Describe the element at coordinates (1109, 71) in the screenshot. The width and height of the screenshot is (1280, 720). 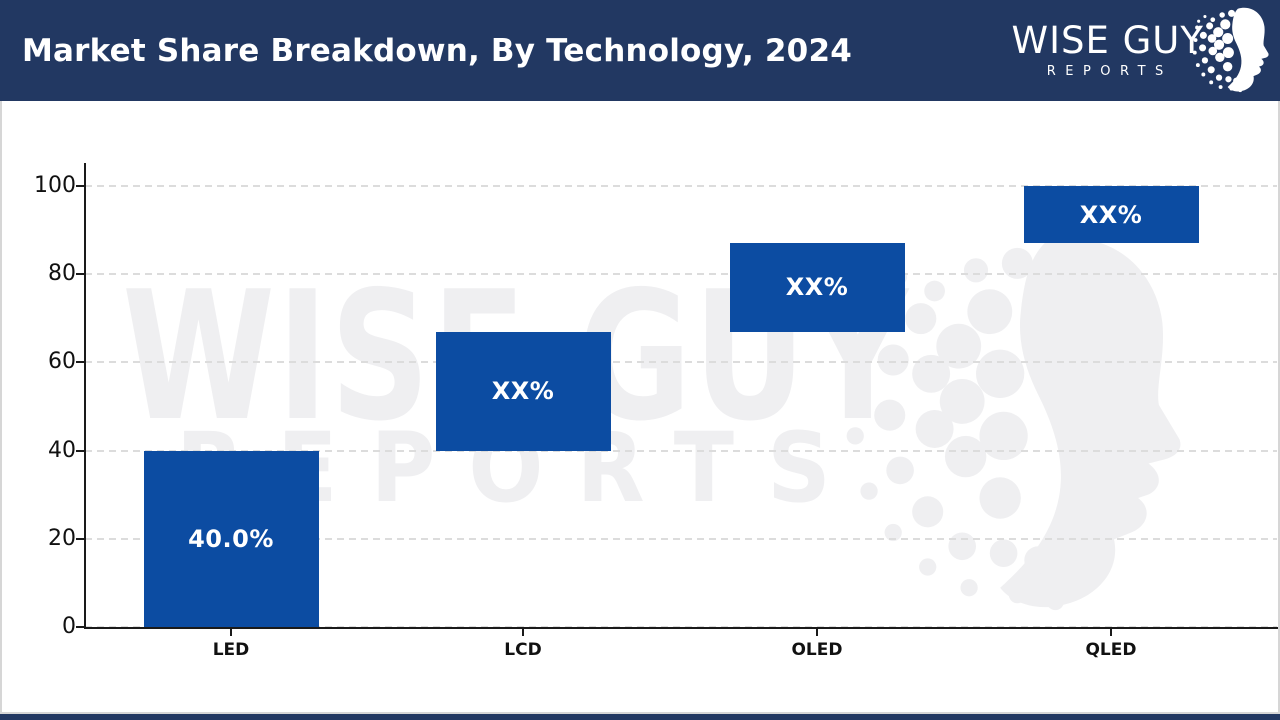
I see `logo-subtitle: REPORTS` at that location.